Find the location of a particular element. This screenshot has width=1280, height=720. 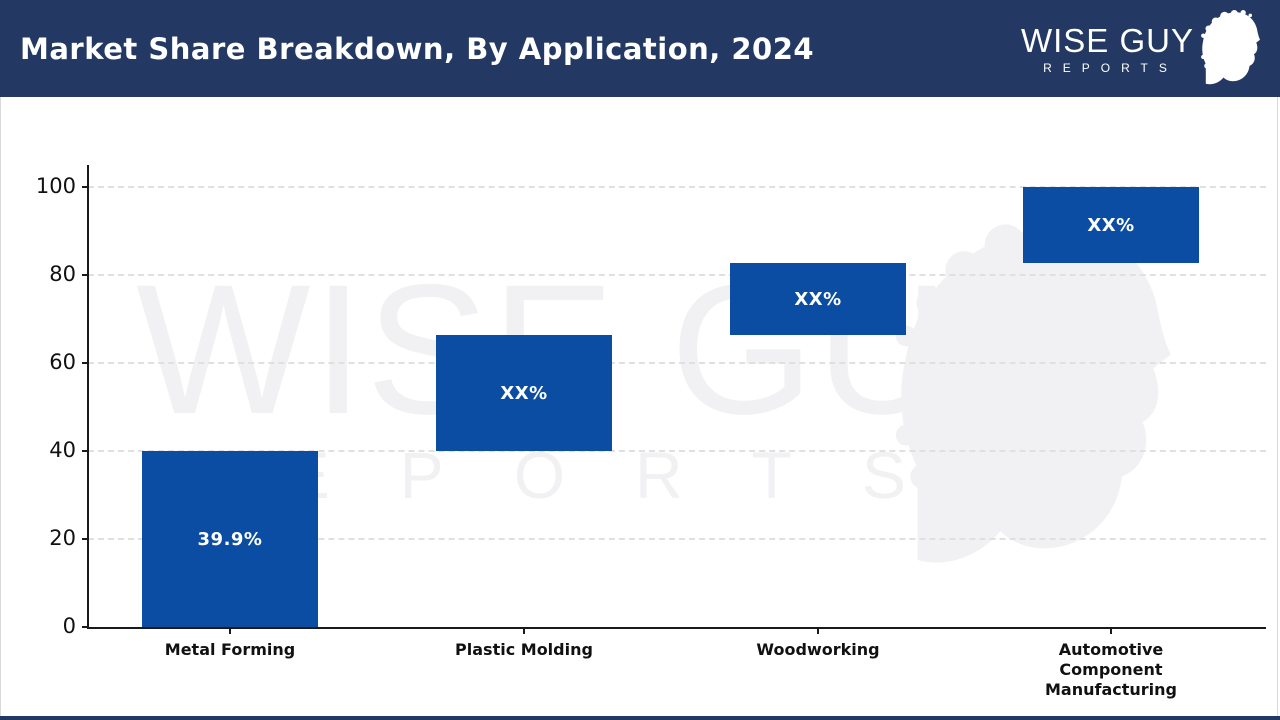

y-axis-tick-label: 40 is located at coordinates (62, 450).